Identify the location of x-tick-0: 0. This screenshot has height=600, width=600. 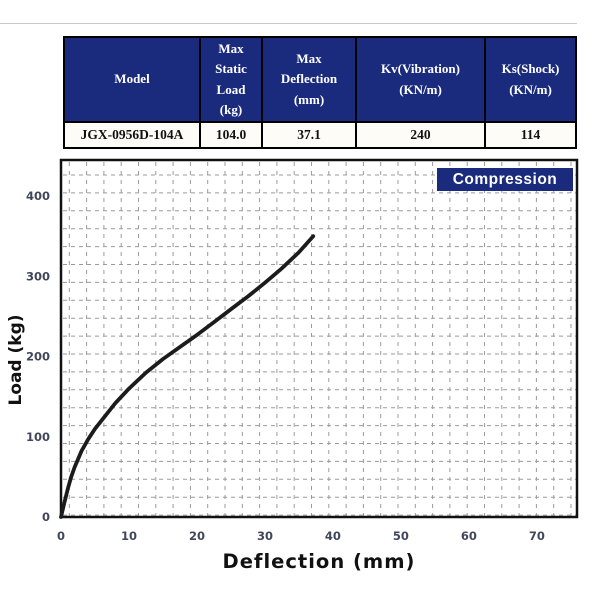
(61, 536).